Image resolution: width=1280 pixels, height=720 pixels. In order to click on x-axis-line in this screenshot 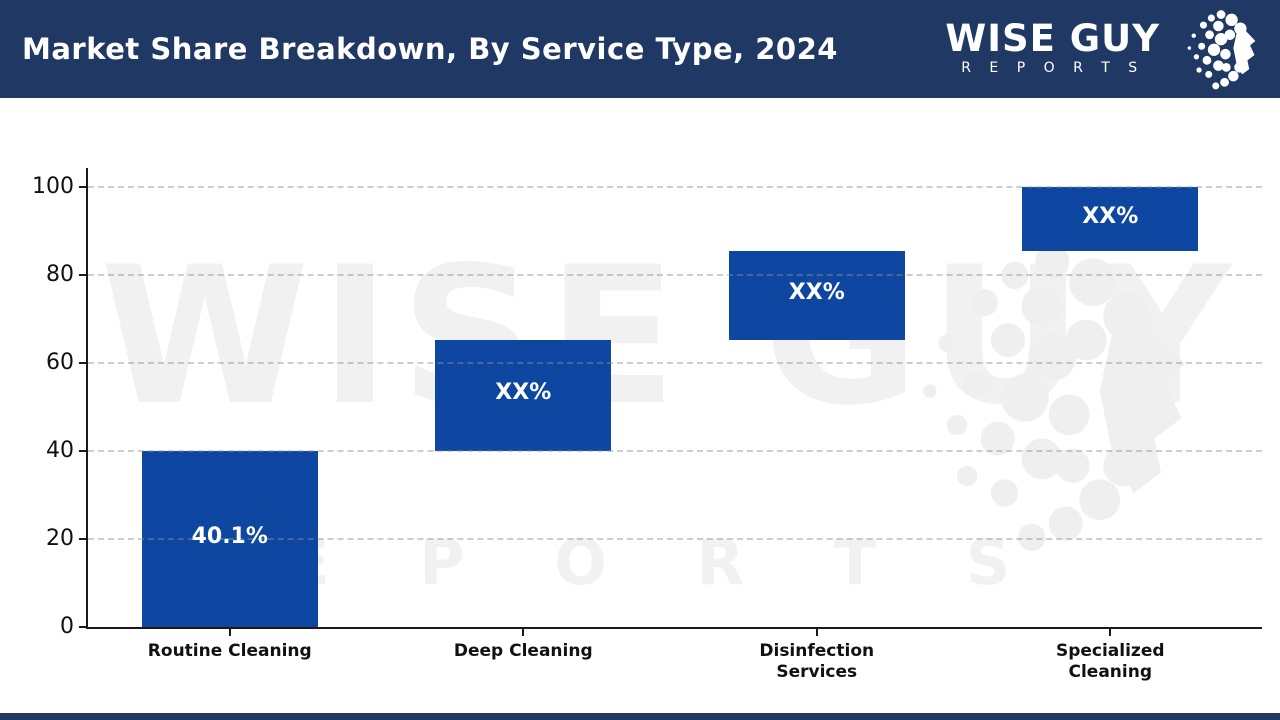, I will do `click(674, 628)`.